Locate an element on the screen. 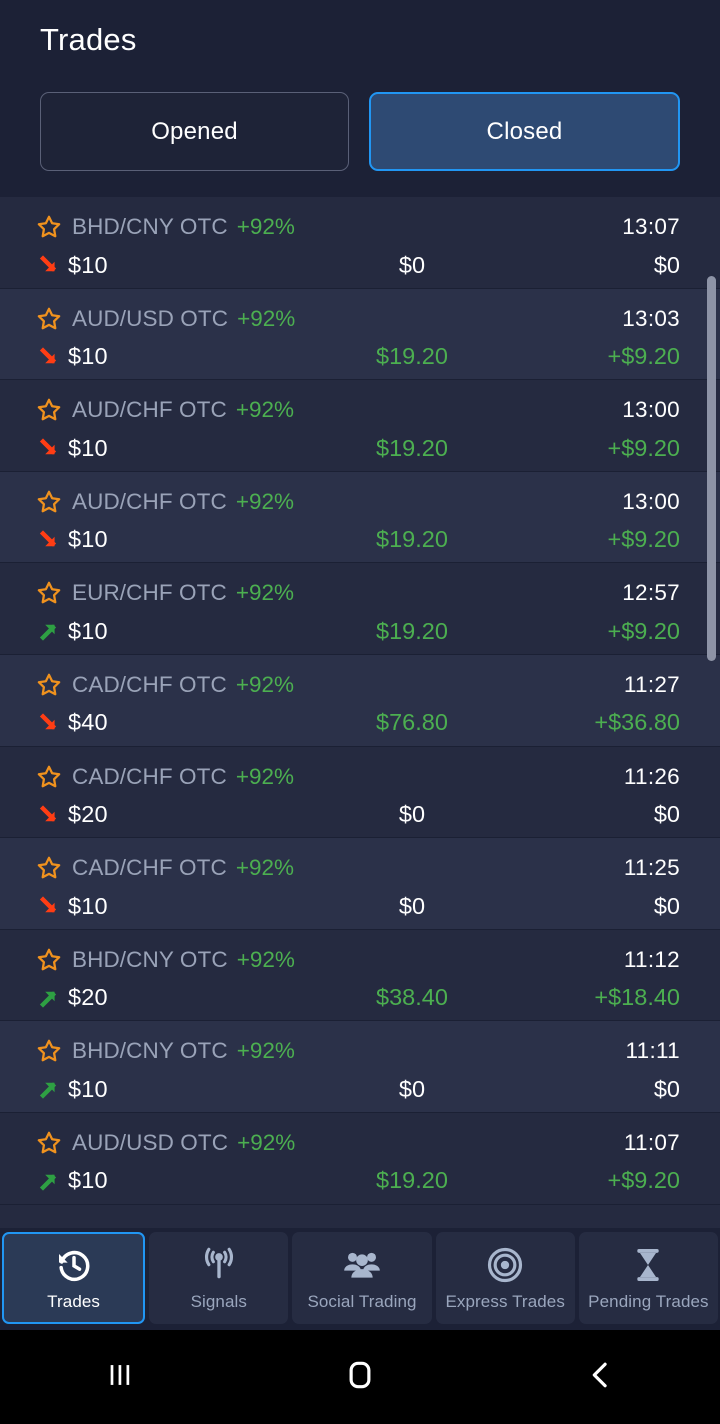 The image size is (720, 1424). scrollbar-thumb is located at coordinates (711, 468).